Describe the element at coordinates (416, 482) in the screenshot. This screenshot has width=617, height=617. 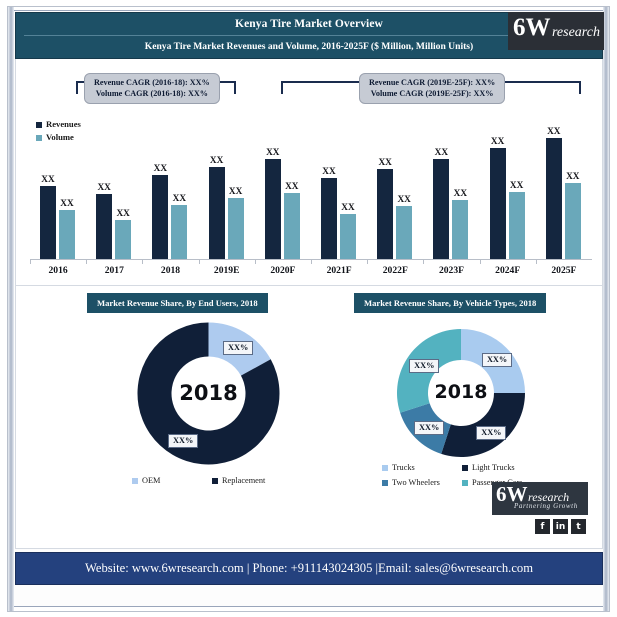
I see `legend-label-two-wheelers: Two Wheelers` at that location.